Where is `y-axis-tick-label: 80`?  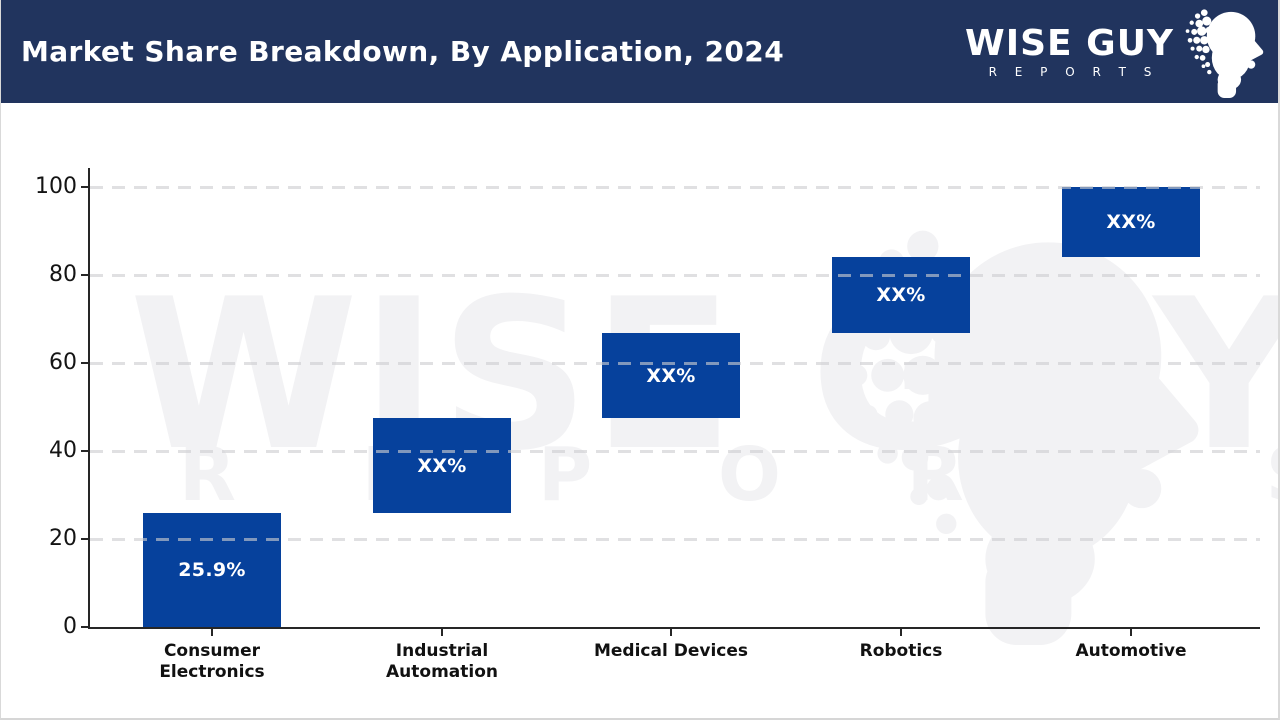
y-axis-tick-label: 80 is located at coordinates (63, 274).